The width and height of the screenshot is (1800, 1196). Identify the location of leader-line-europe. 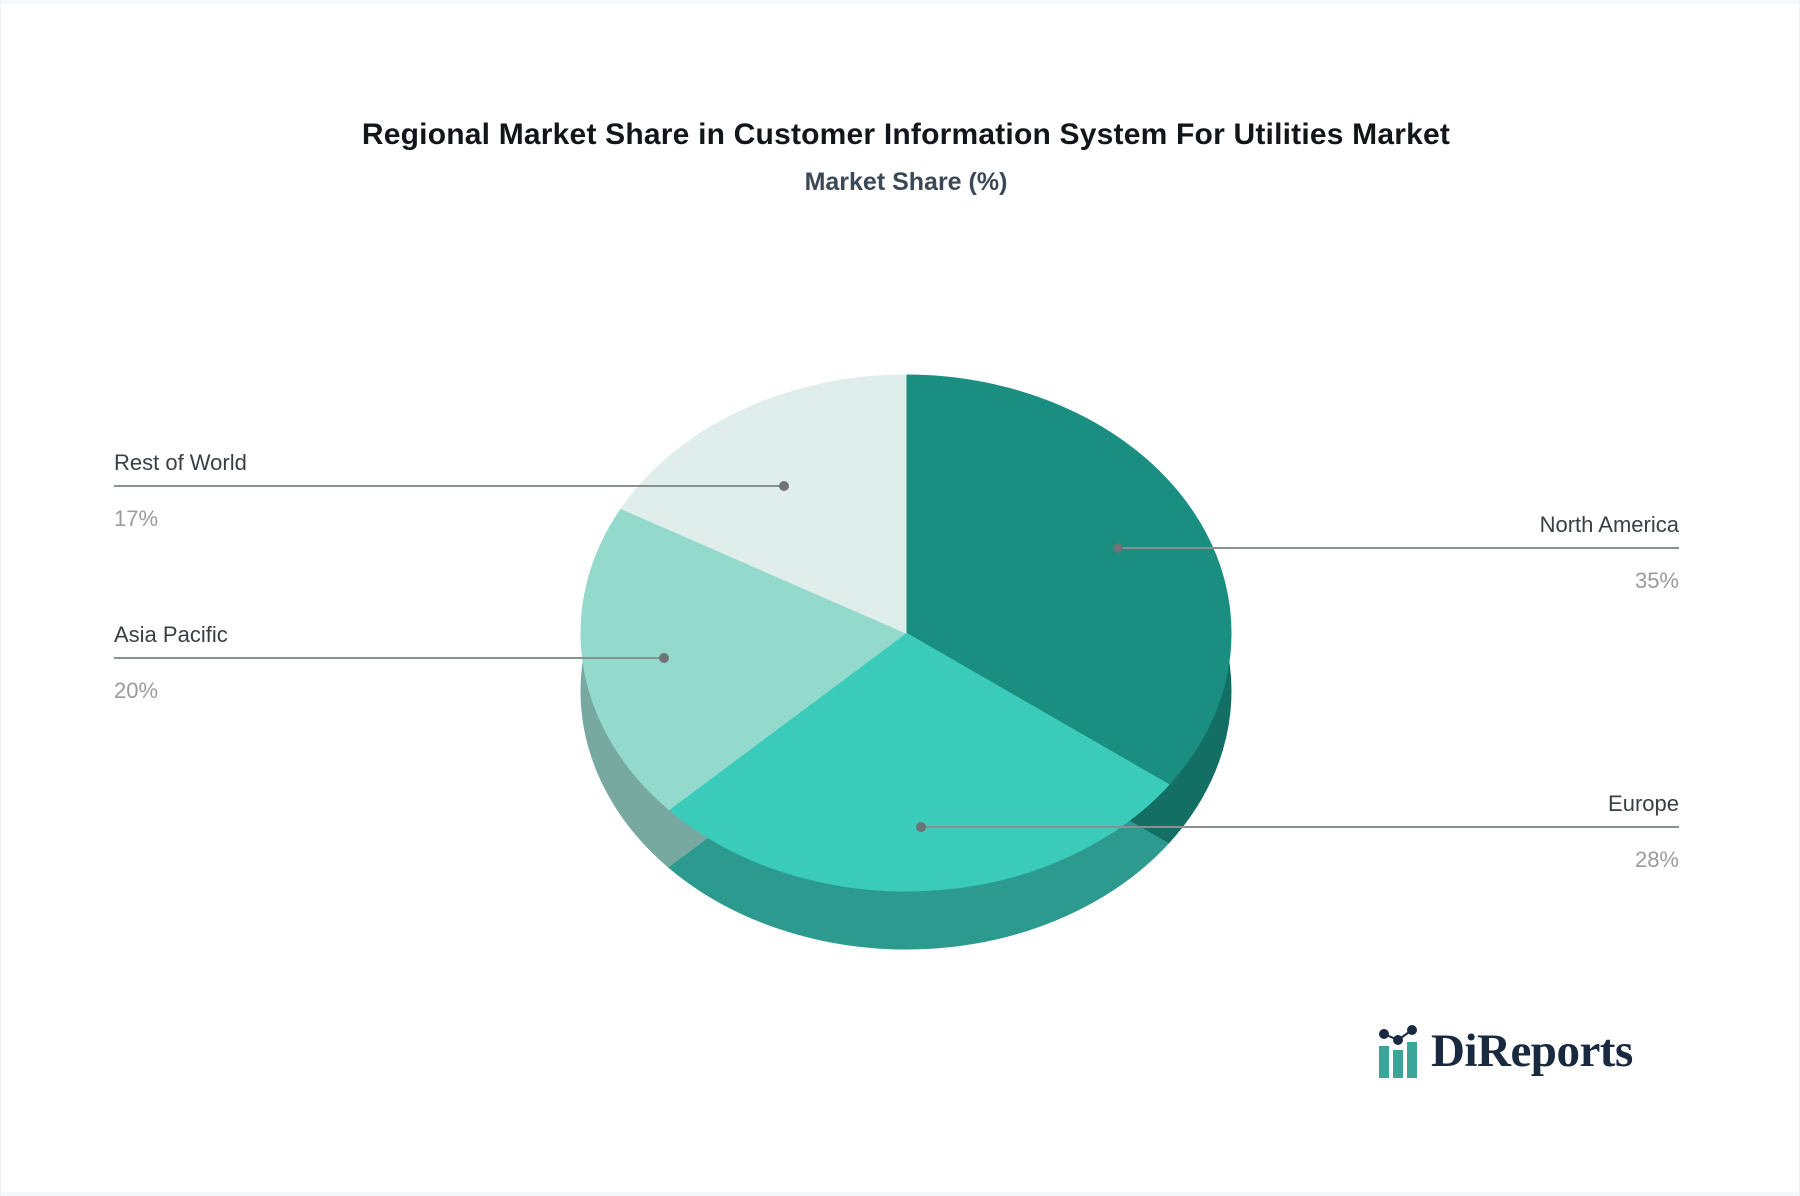
(1300, 827).